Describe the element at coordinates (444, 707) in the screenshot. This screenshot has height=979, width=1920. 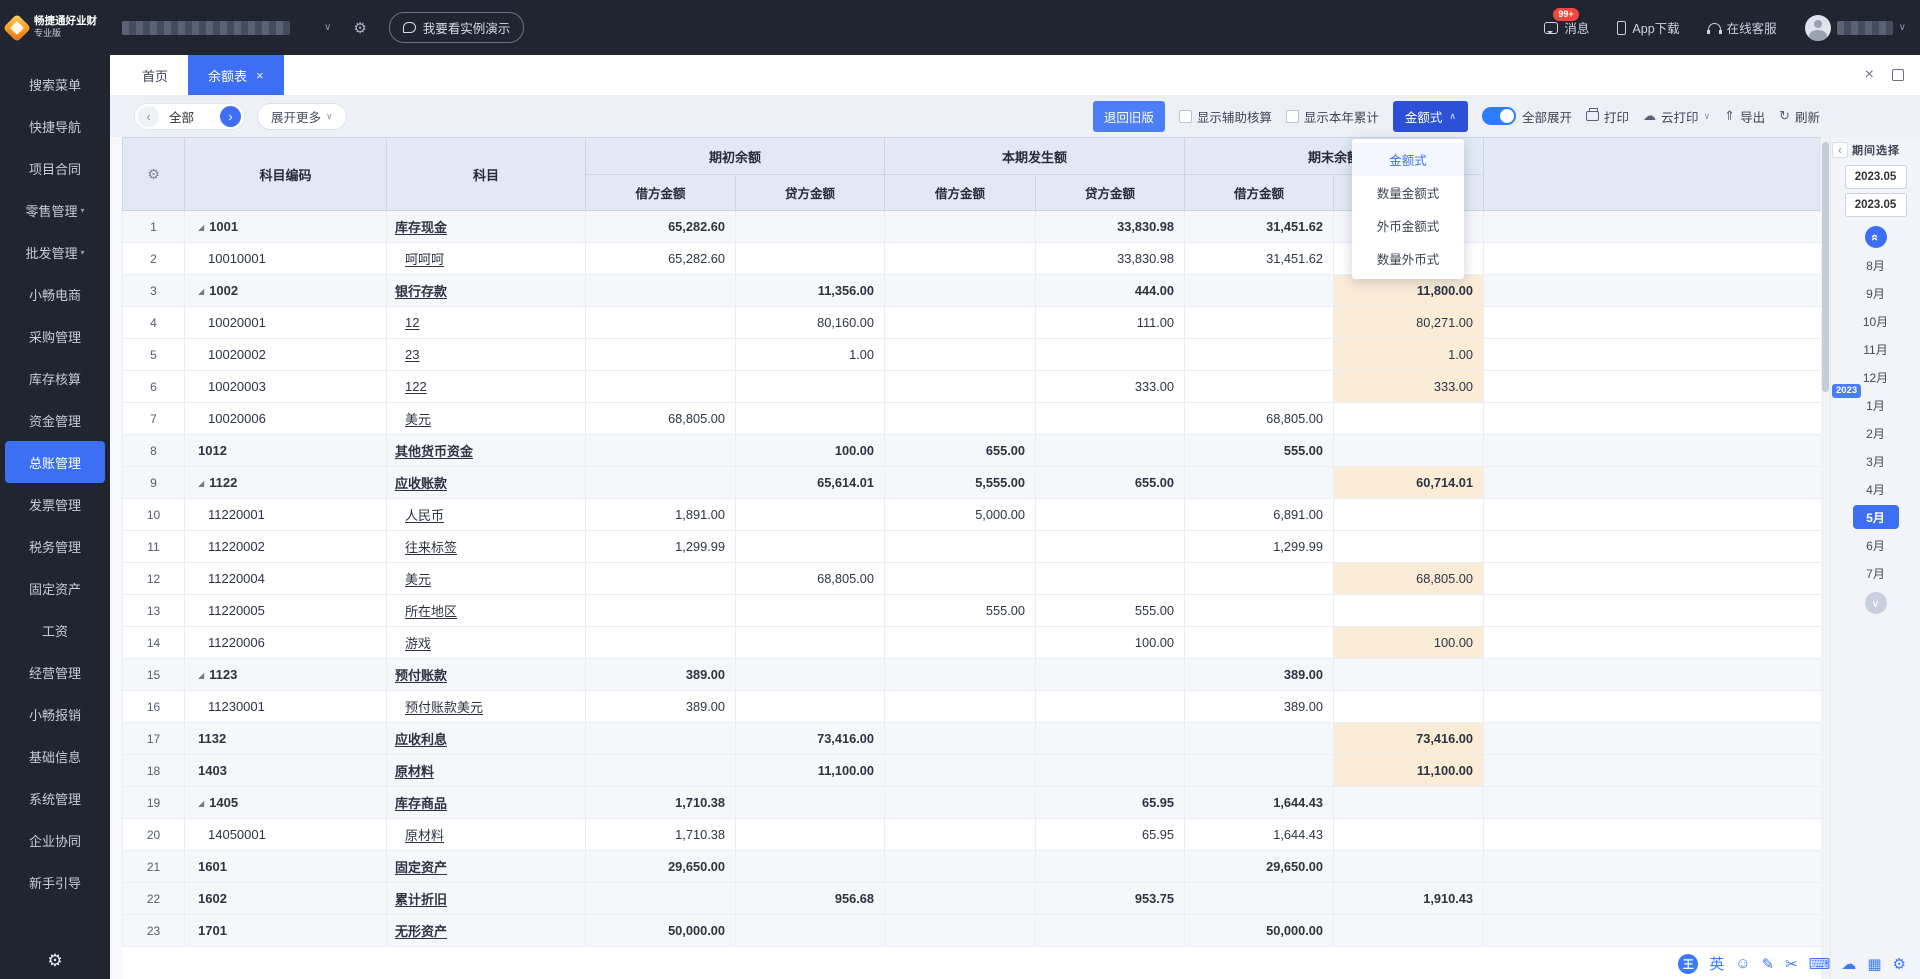
I see `subject-link: 预付账款美元` at that location.